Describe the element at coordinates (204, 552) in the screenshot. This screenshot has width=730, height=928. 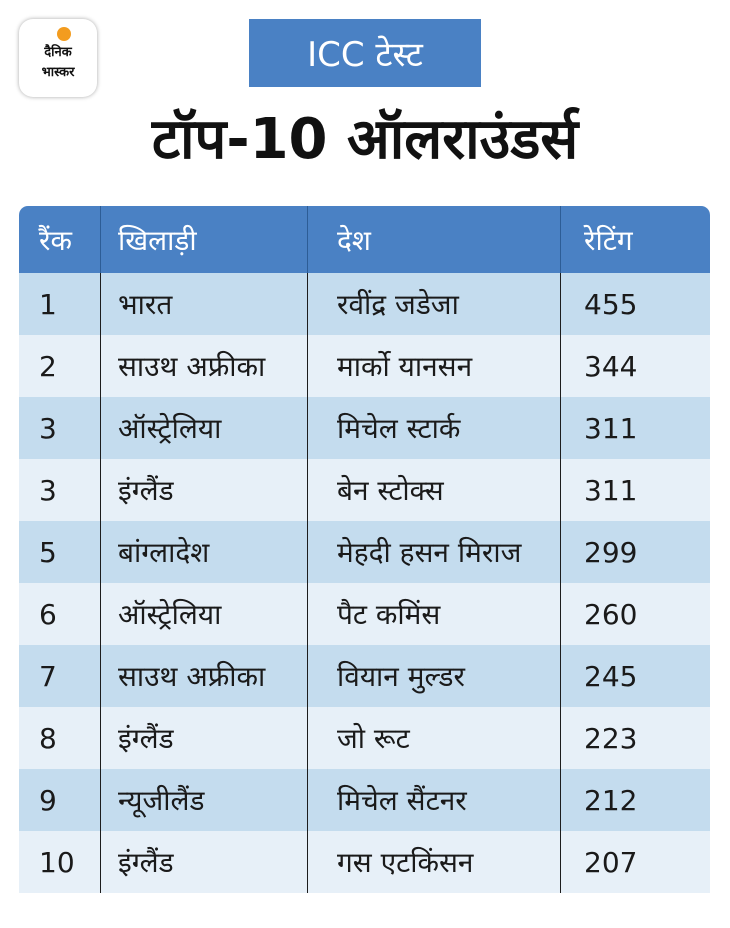
I see `player-cell: बांग्लादेश` at that location.